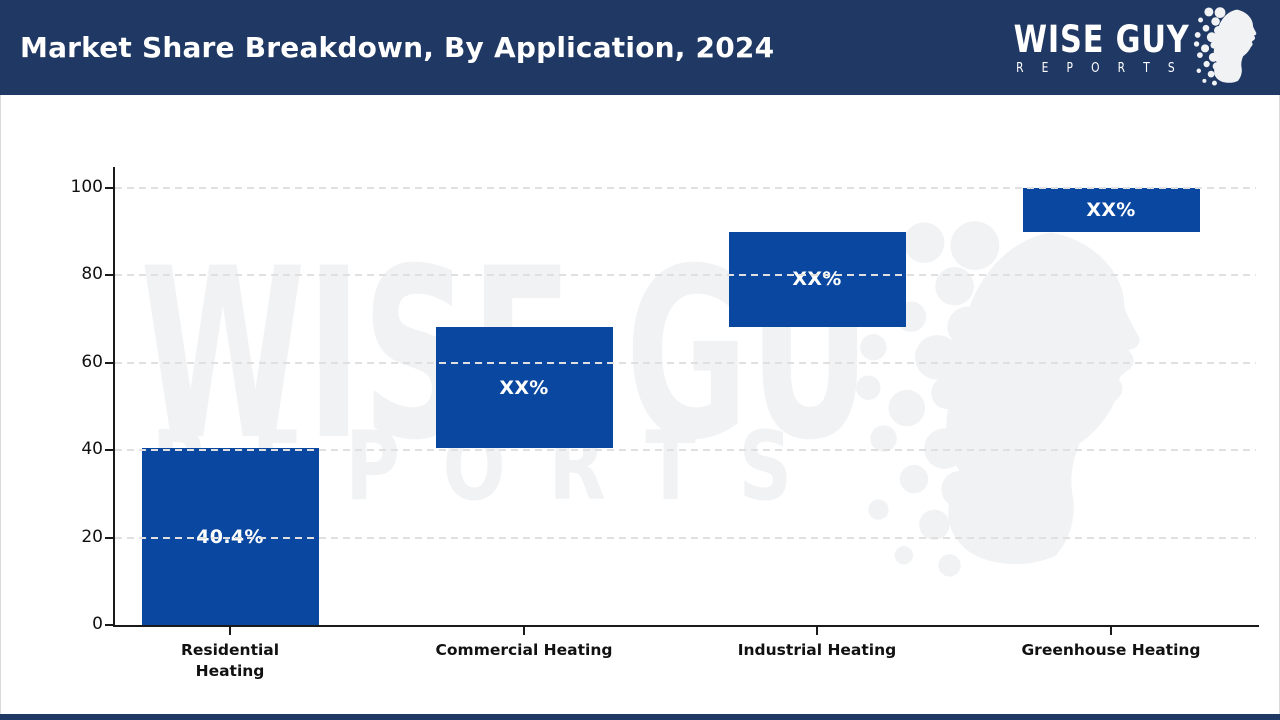 Image resolution: width=1280 pixels, height=720 pixels. What do you see at coordinates (1111, 650) in the screenshot?
I see `x-tick-label-4: Greenhouse Heating` at bounding box center [1111, 650].